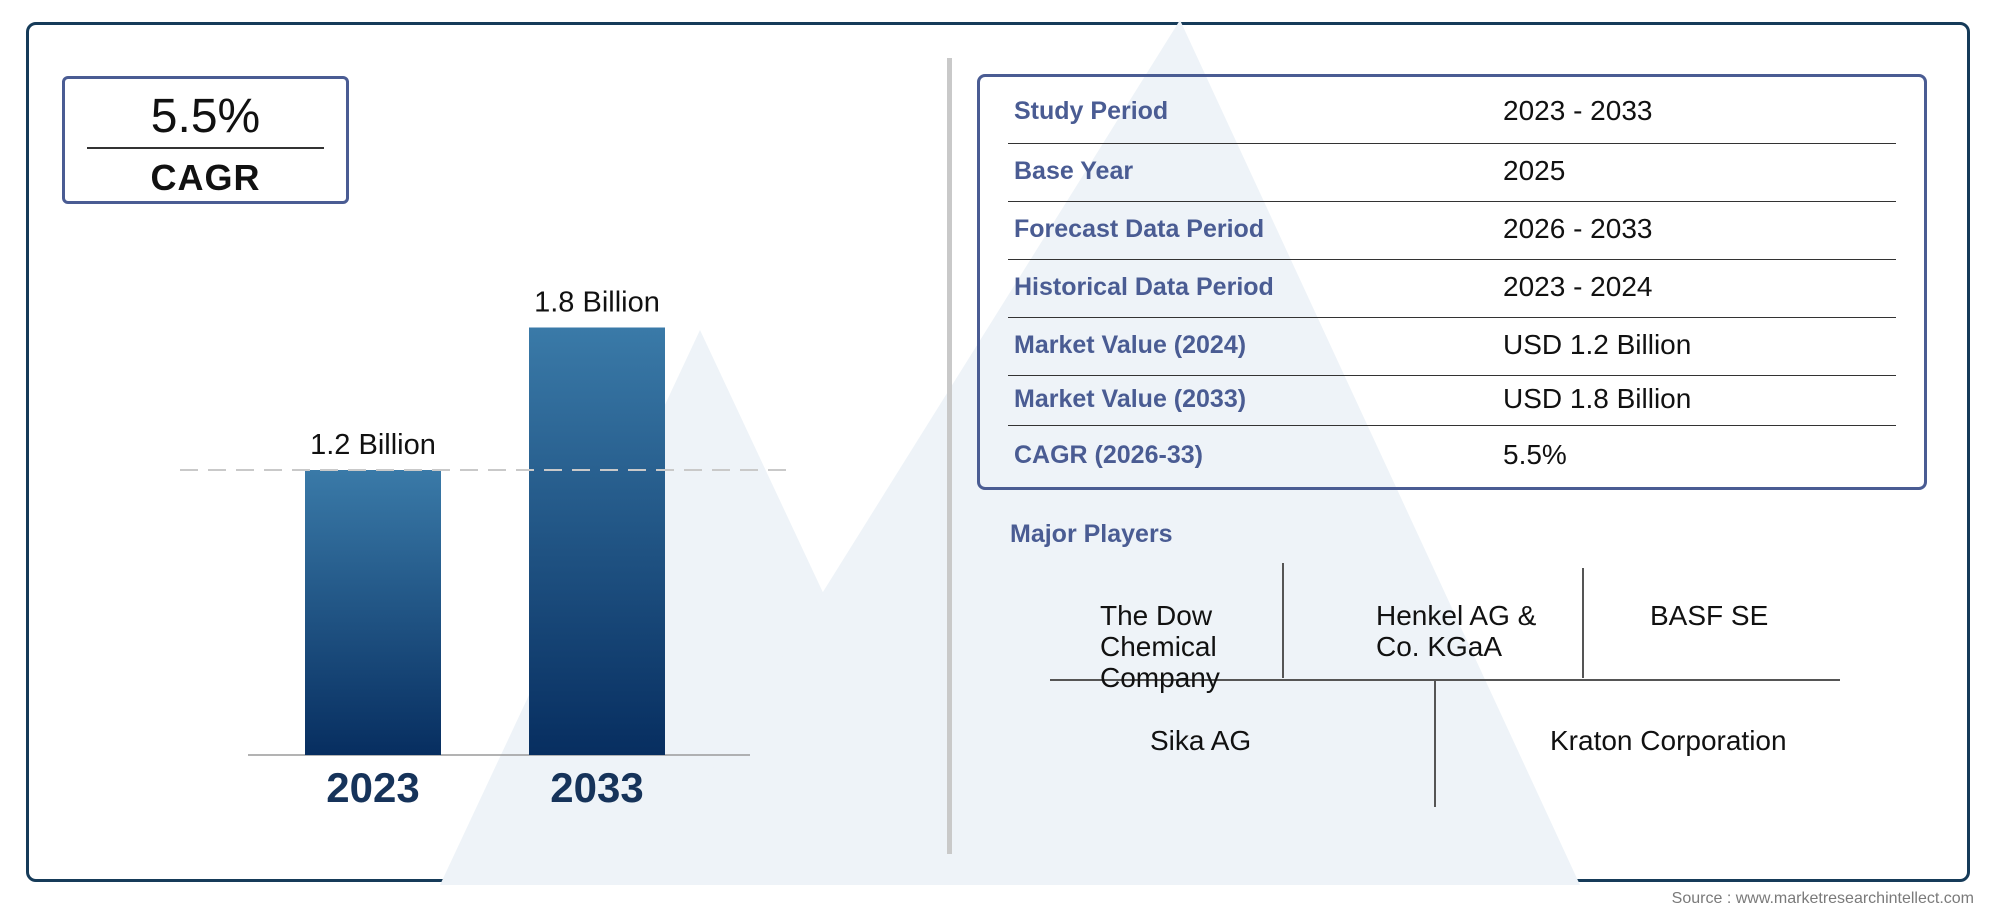 The height and width of the screenshot is (917, 2000). Describe the element at coordinates (1597, 398) in the screenshot. I see `row-value: USD 1.8 Billion` at that location.